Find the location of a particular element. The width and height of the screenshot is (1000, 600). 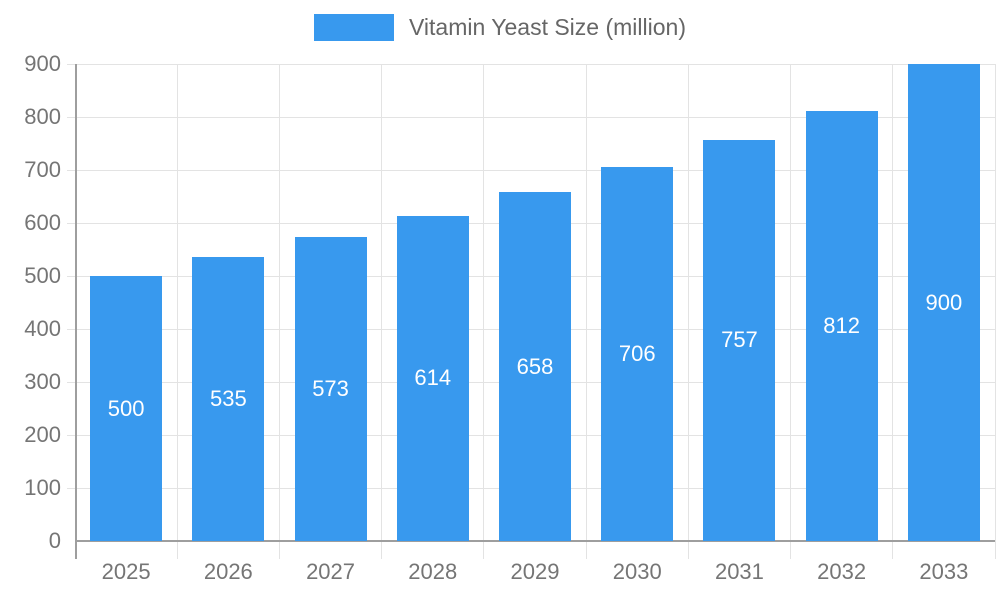

bar-value-label: 535 is located at coordinates (228, 399).